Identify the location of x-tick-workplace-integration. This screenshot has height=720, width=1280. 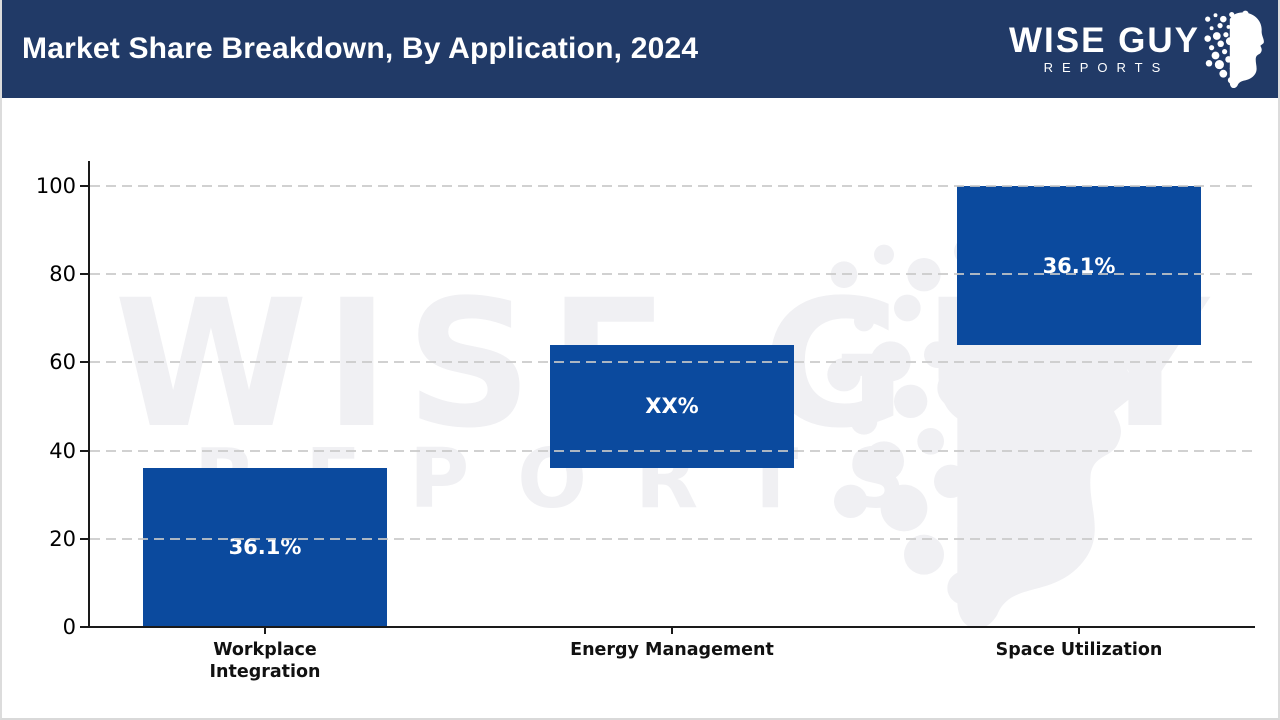
(265, 630).